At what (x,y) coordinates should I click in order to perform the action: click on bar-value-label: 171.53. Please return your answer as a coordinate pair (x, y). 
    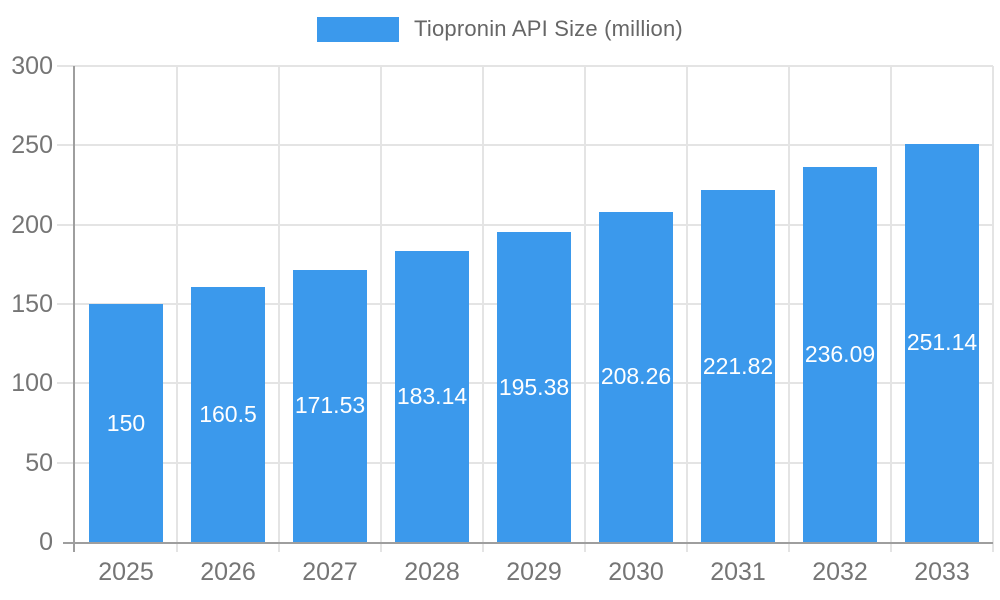
    Looking at the image, I should click on (330, 405).